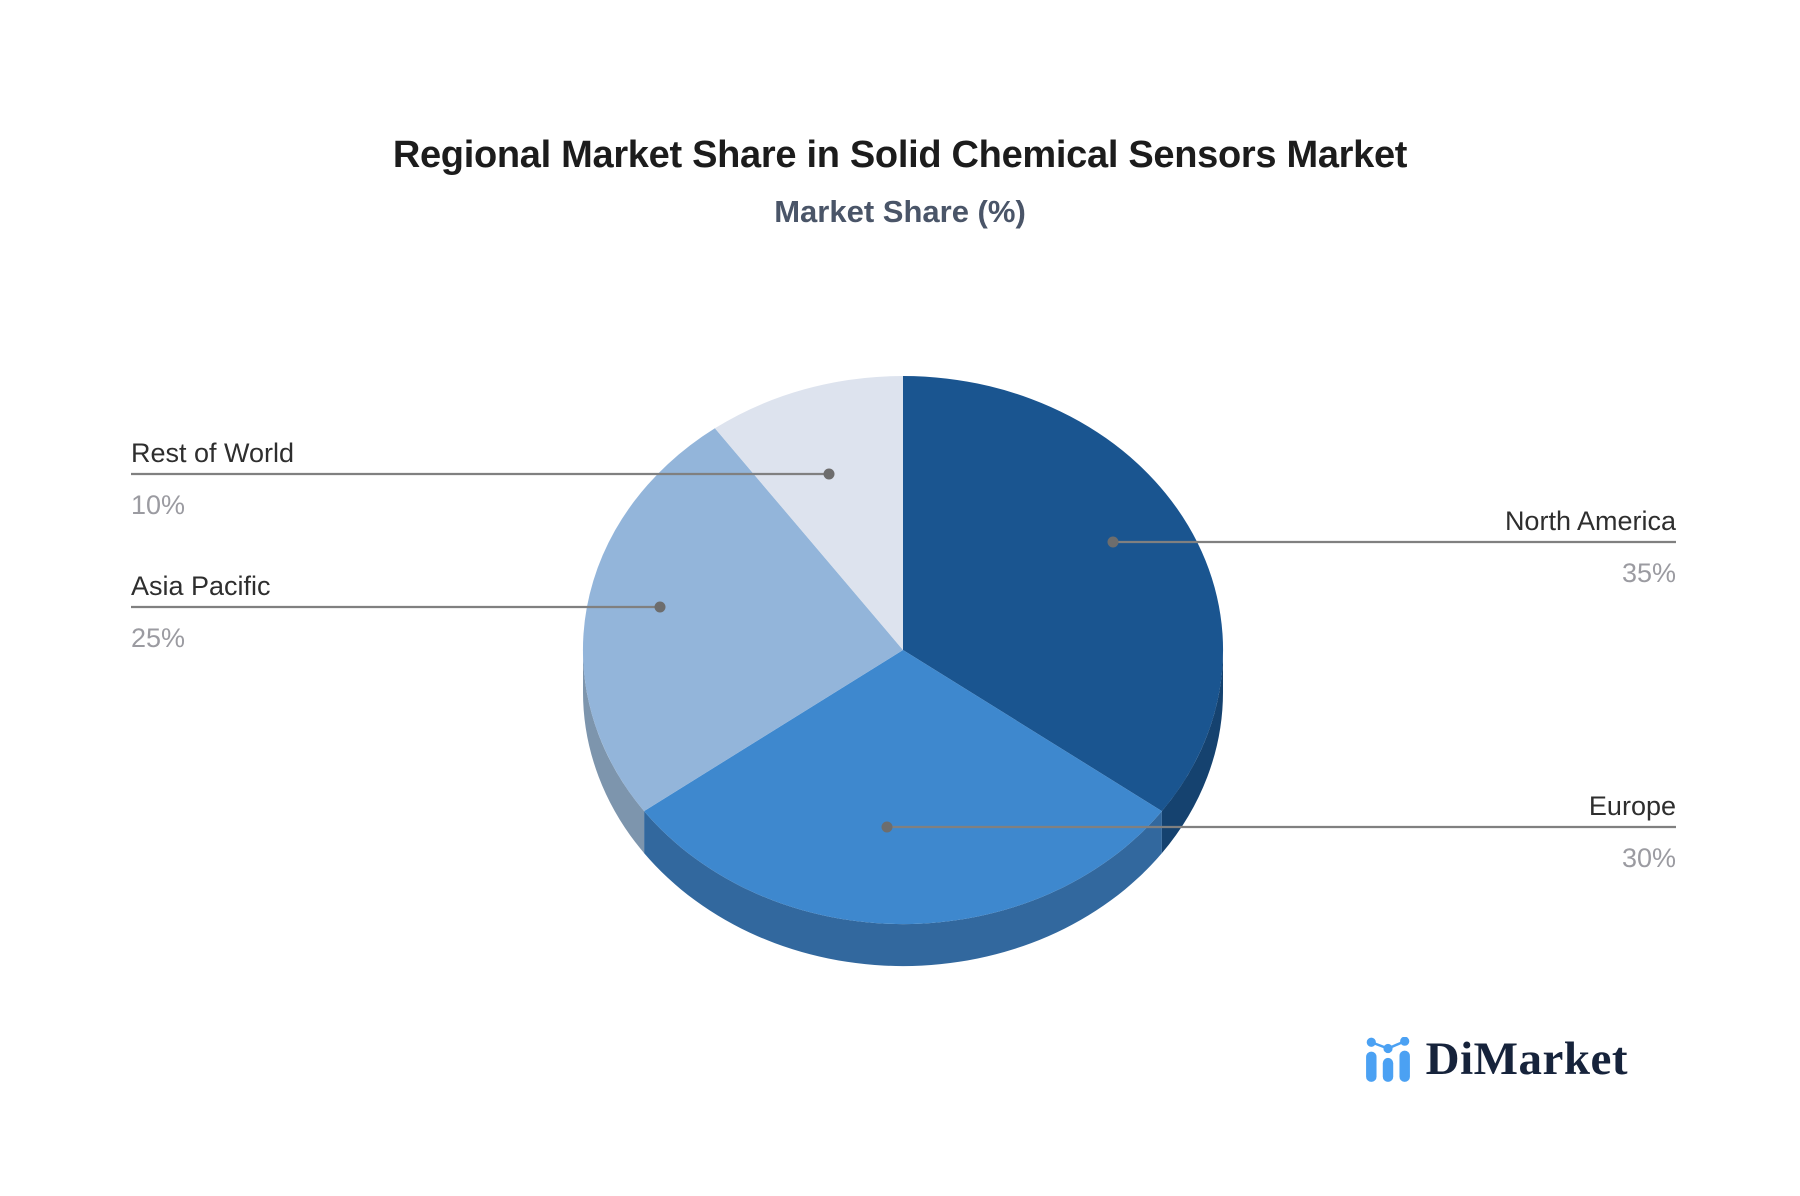 The height and width of the screenshot is (1196, 1800). I want to click on label-anchor-dot-europe, so click(887, 827).